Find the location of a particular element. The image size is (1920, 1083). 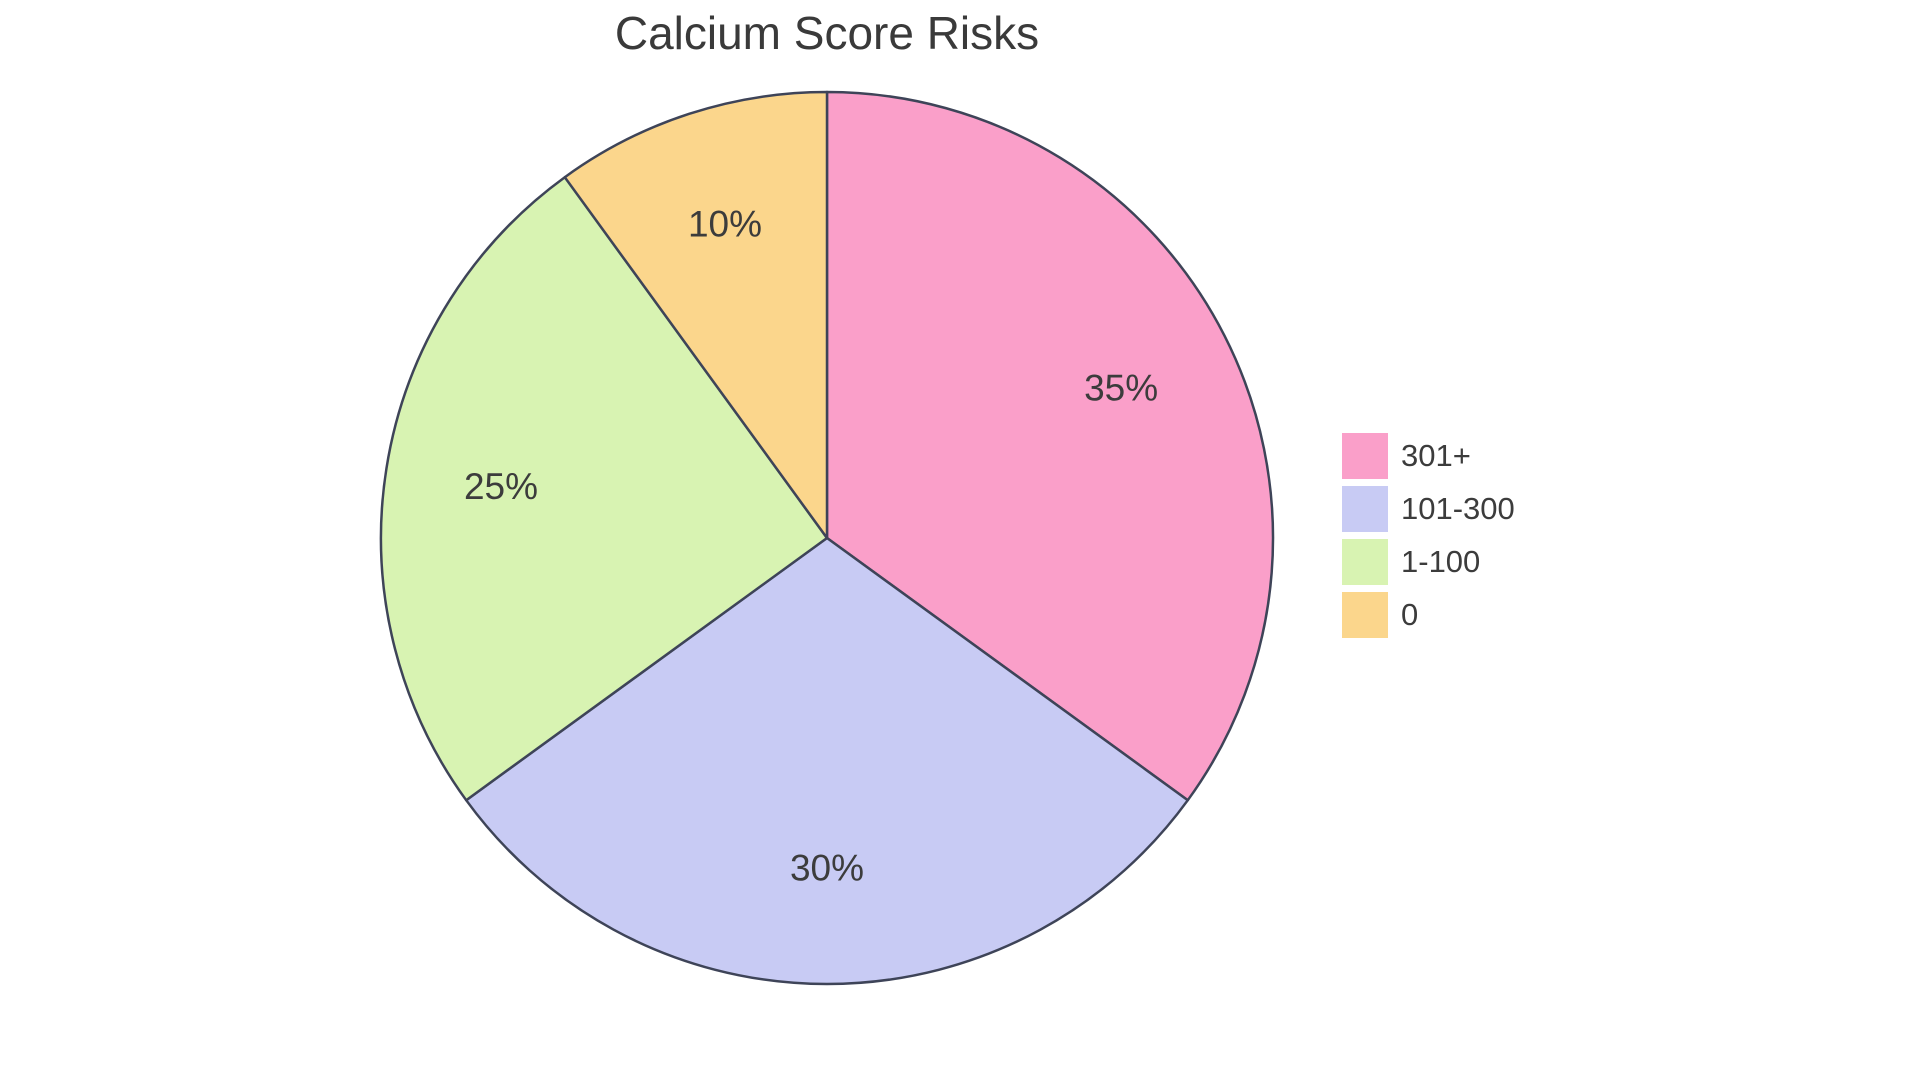

legend-label: 1-100 is located at coordinates (1441, 561).